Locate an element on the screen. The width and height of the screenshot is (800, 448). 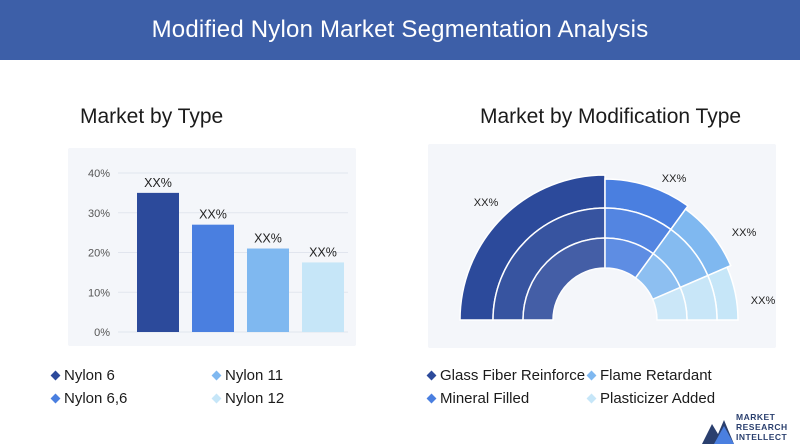
y-tick-label: 20% is located at coordinates (99, 254).